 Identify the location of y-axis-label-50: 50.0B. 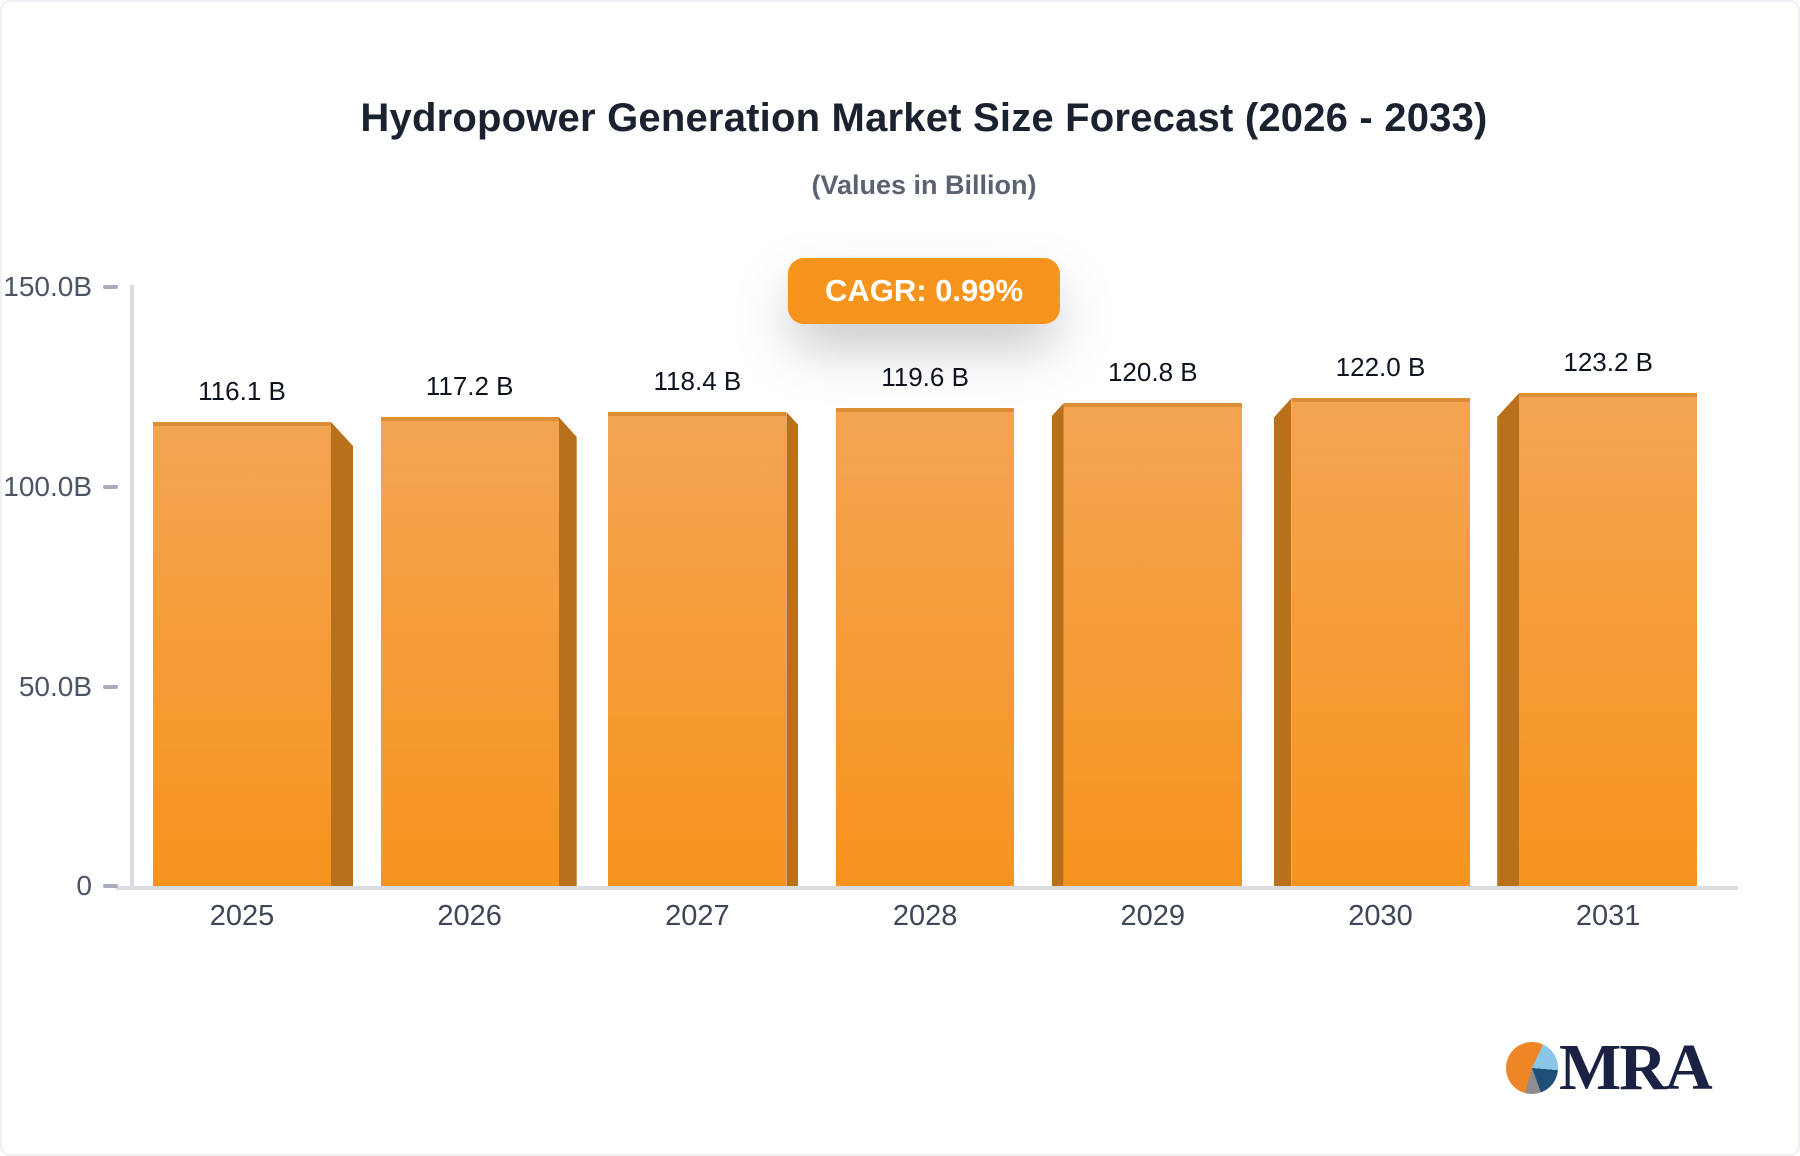
(55, 686).